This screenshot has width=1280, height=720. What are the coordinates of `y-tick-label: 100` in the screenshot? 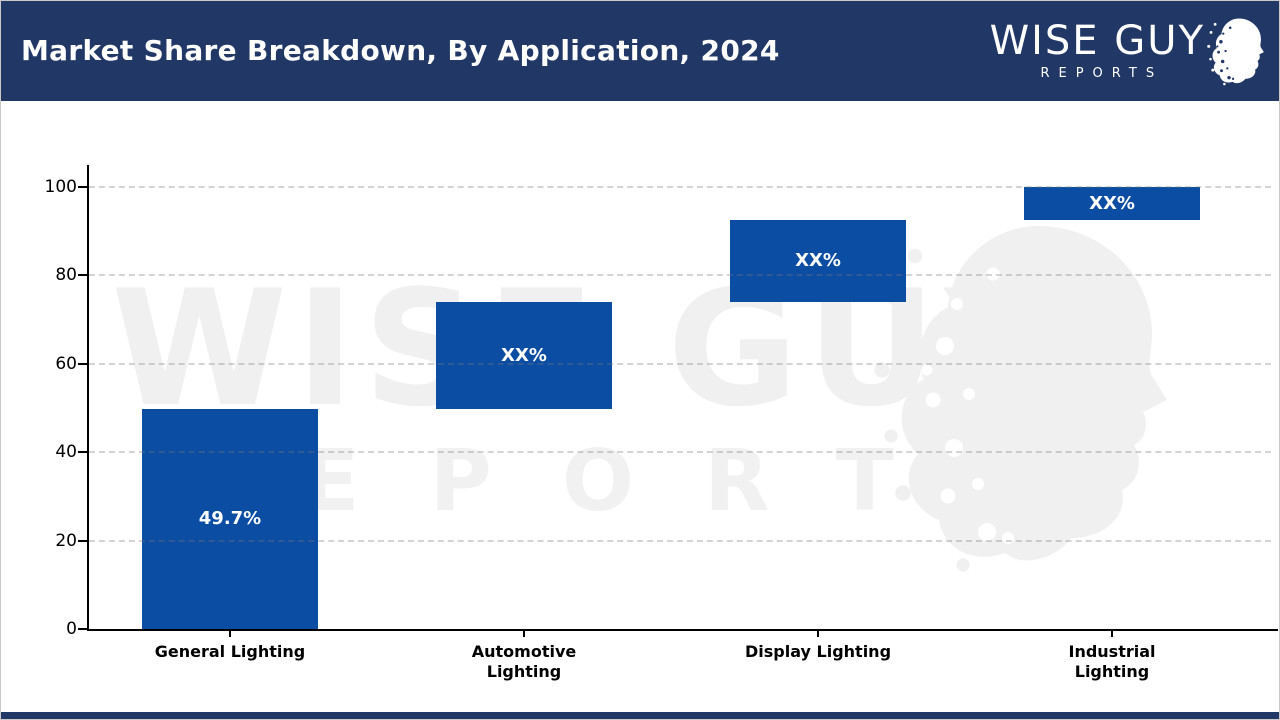 It's located at (60, 187).